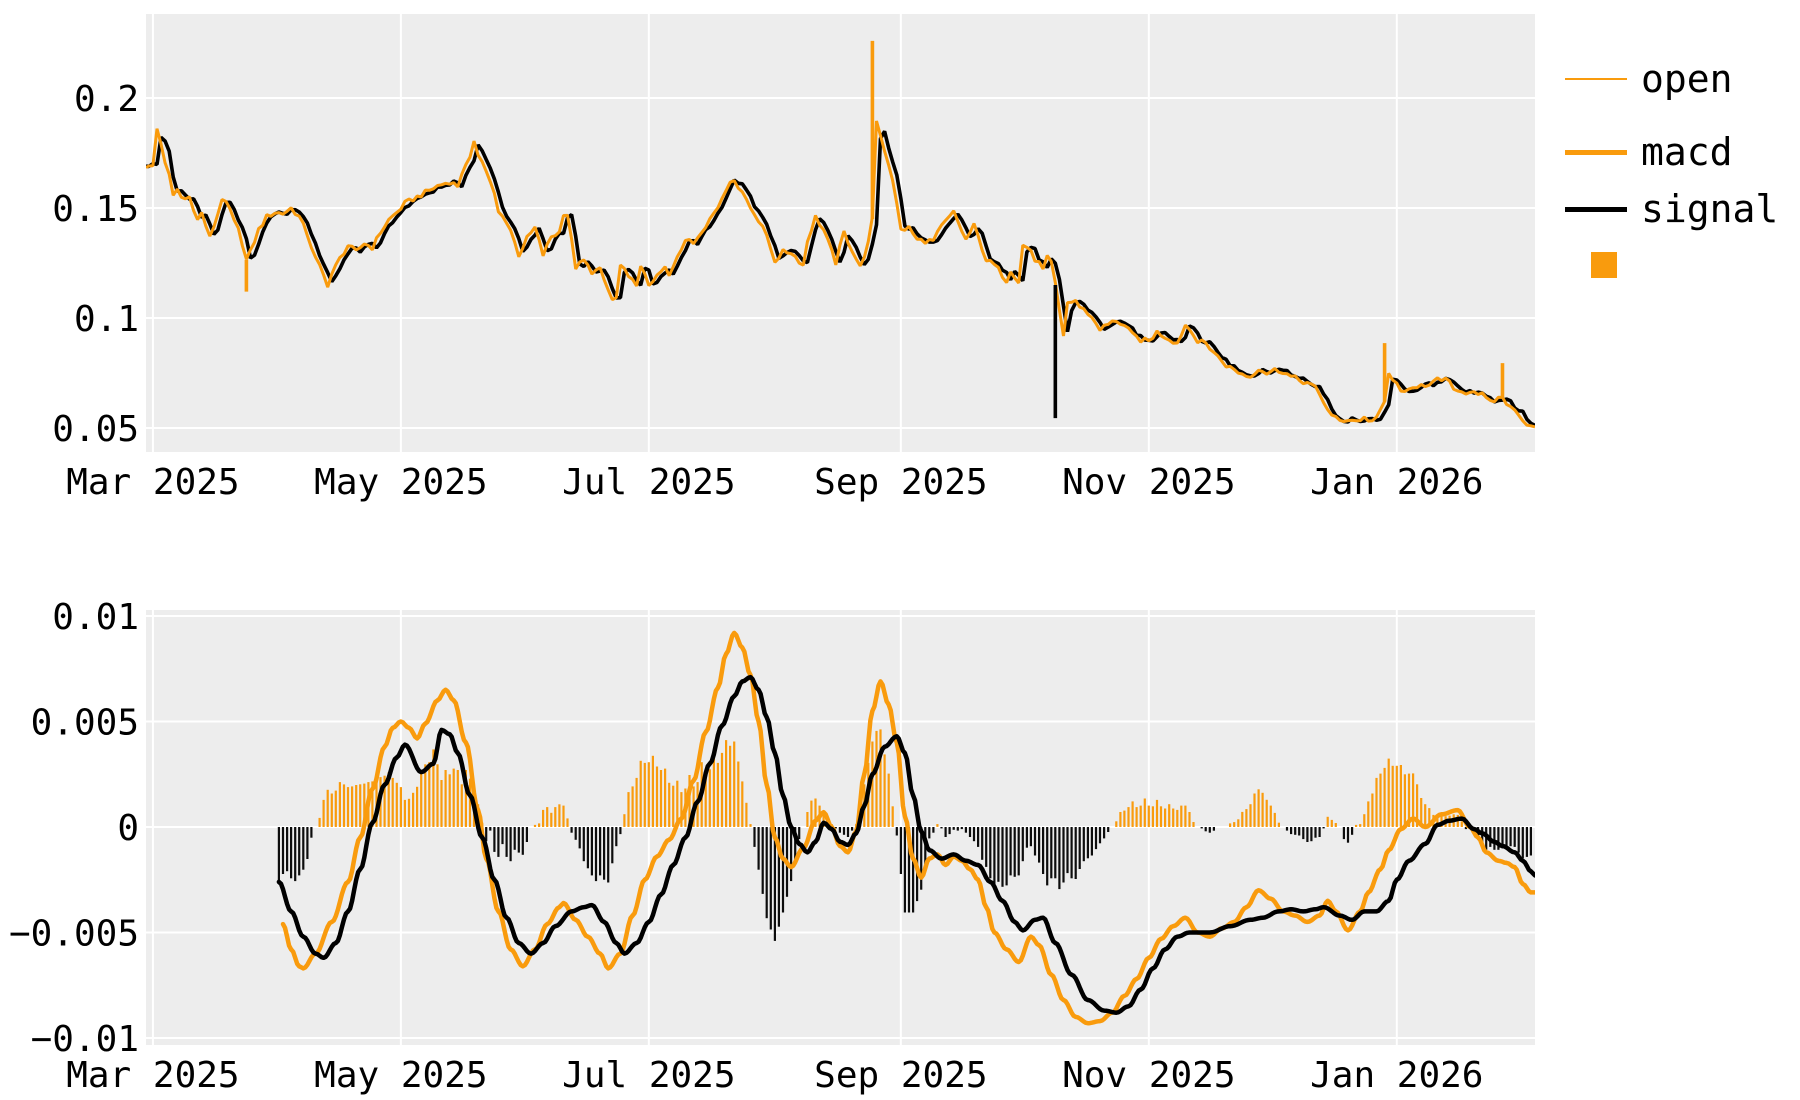 Image resolution: width=1800 pixels, height=1100 pixels. I want to click on price-x-tick-label: Jan 2026, so click(1396, 482).